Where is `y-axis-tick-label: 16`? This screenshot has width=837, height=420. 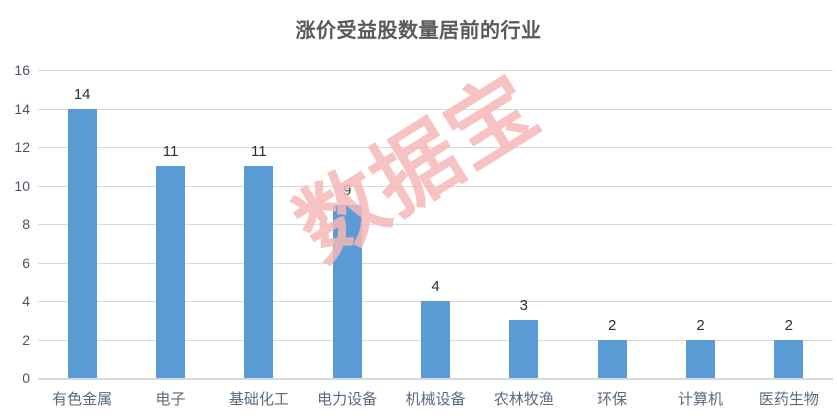
y-axis-tick-label: 16 is located at coordinates (22, 70).